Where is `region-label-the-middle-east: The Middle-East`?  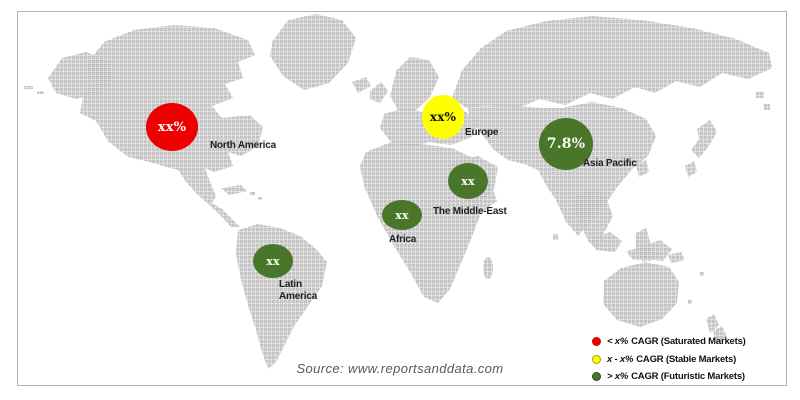
region-label-the-middle-east: The Middle-East is located at coordinates (470, 211).